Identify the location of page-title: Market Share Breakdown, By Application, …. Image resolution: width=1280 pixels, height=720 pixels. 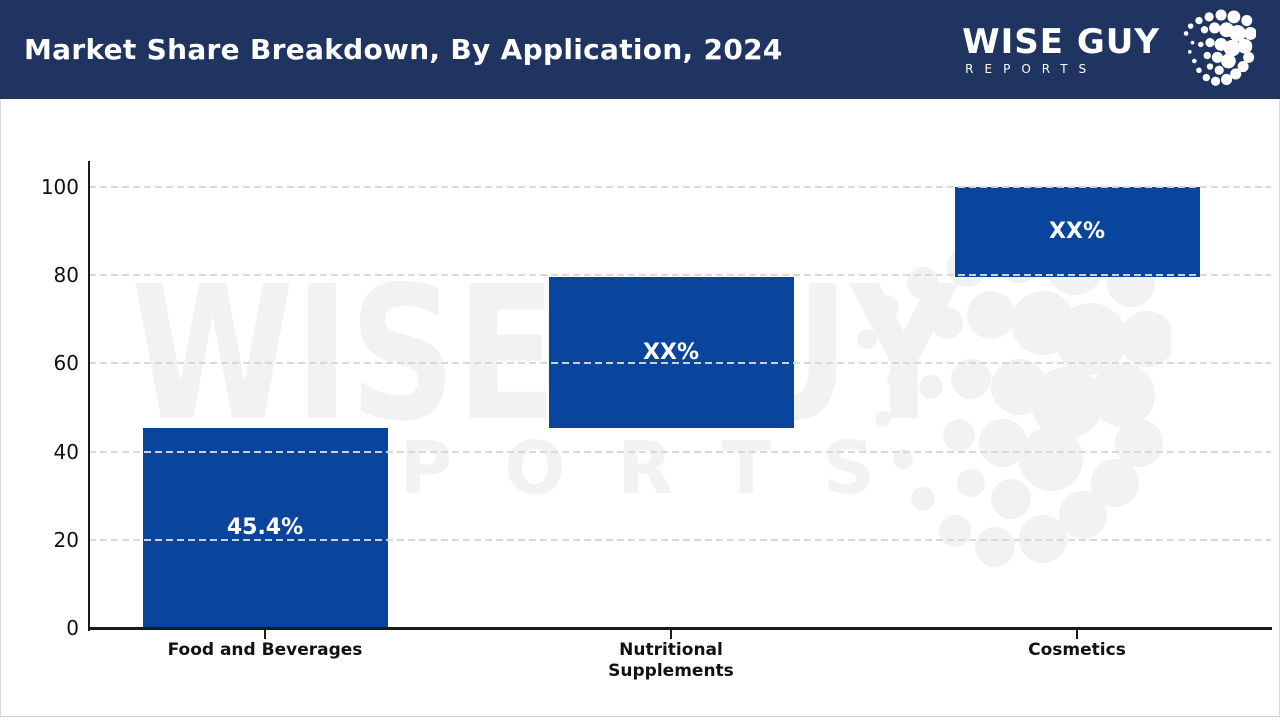
(403, 49).